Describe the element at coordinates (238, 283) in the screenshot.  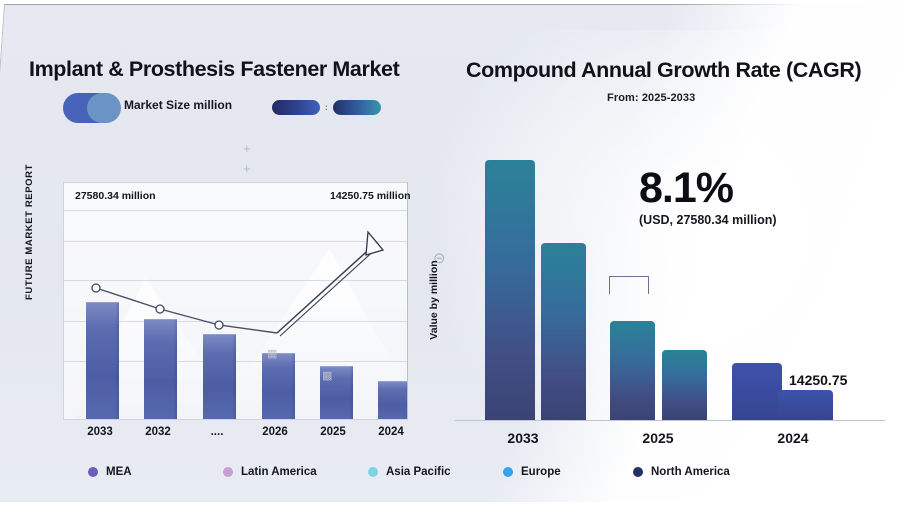
I see `trend-line-overlay` at that location.